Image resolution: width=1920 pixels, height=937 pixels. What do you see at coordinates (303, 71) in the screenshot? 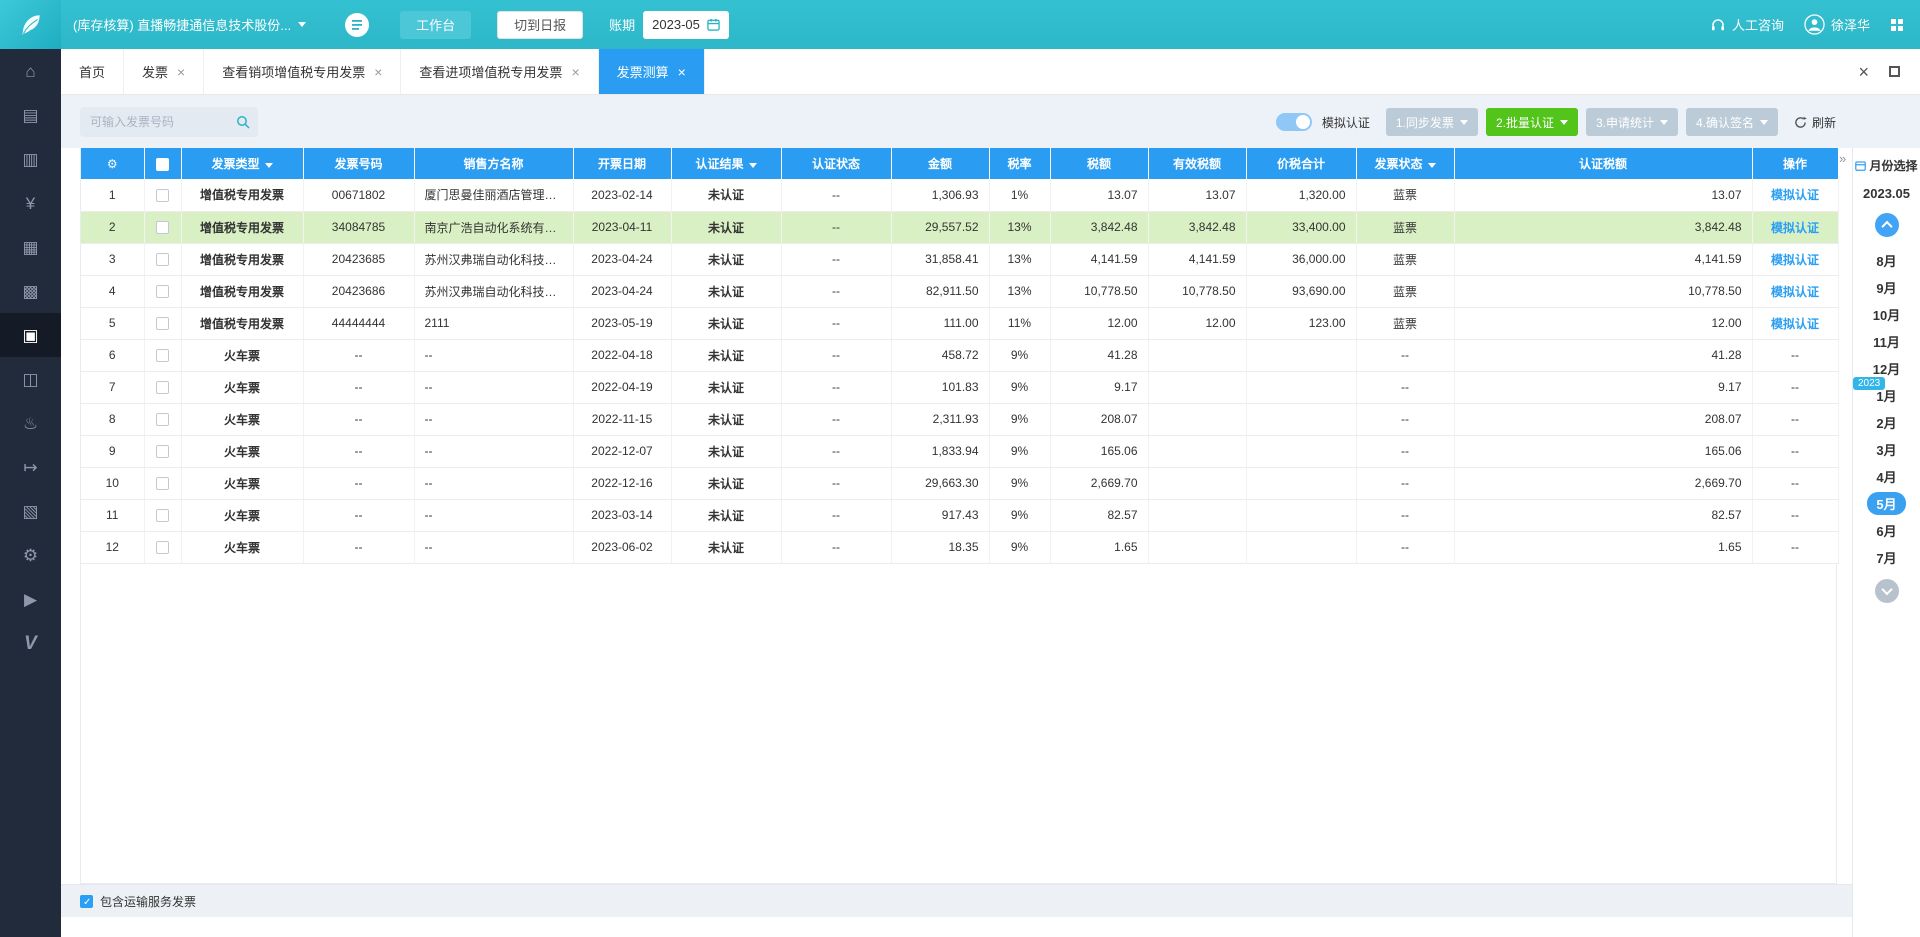
I see `tab-查看销项增值税专用发票: 查看销项增值税专用发票 ×` at bounding box center [303, 71].